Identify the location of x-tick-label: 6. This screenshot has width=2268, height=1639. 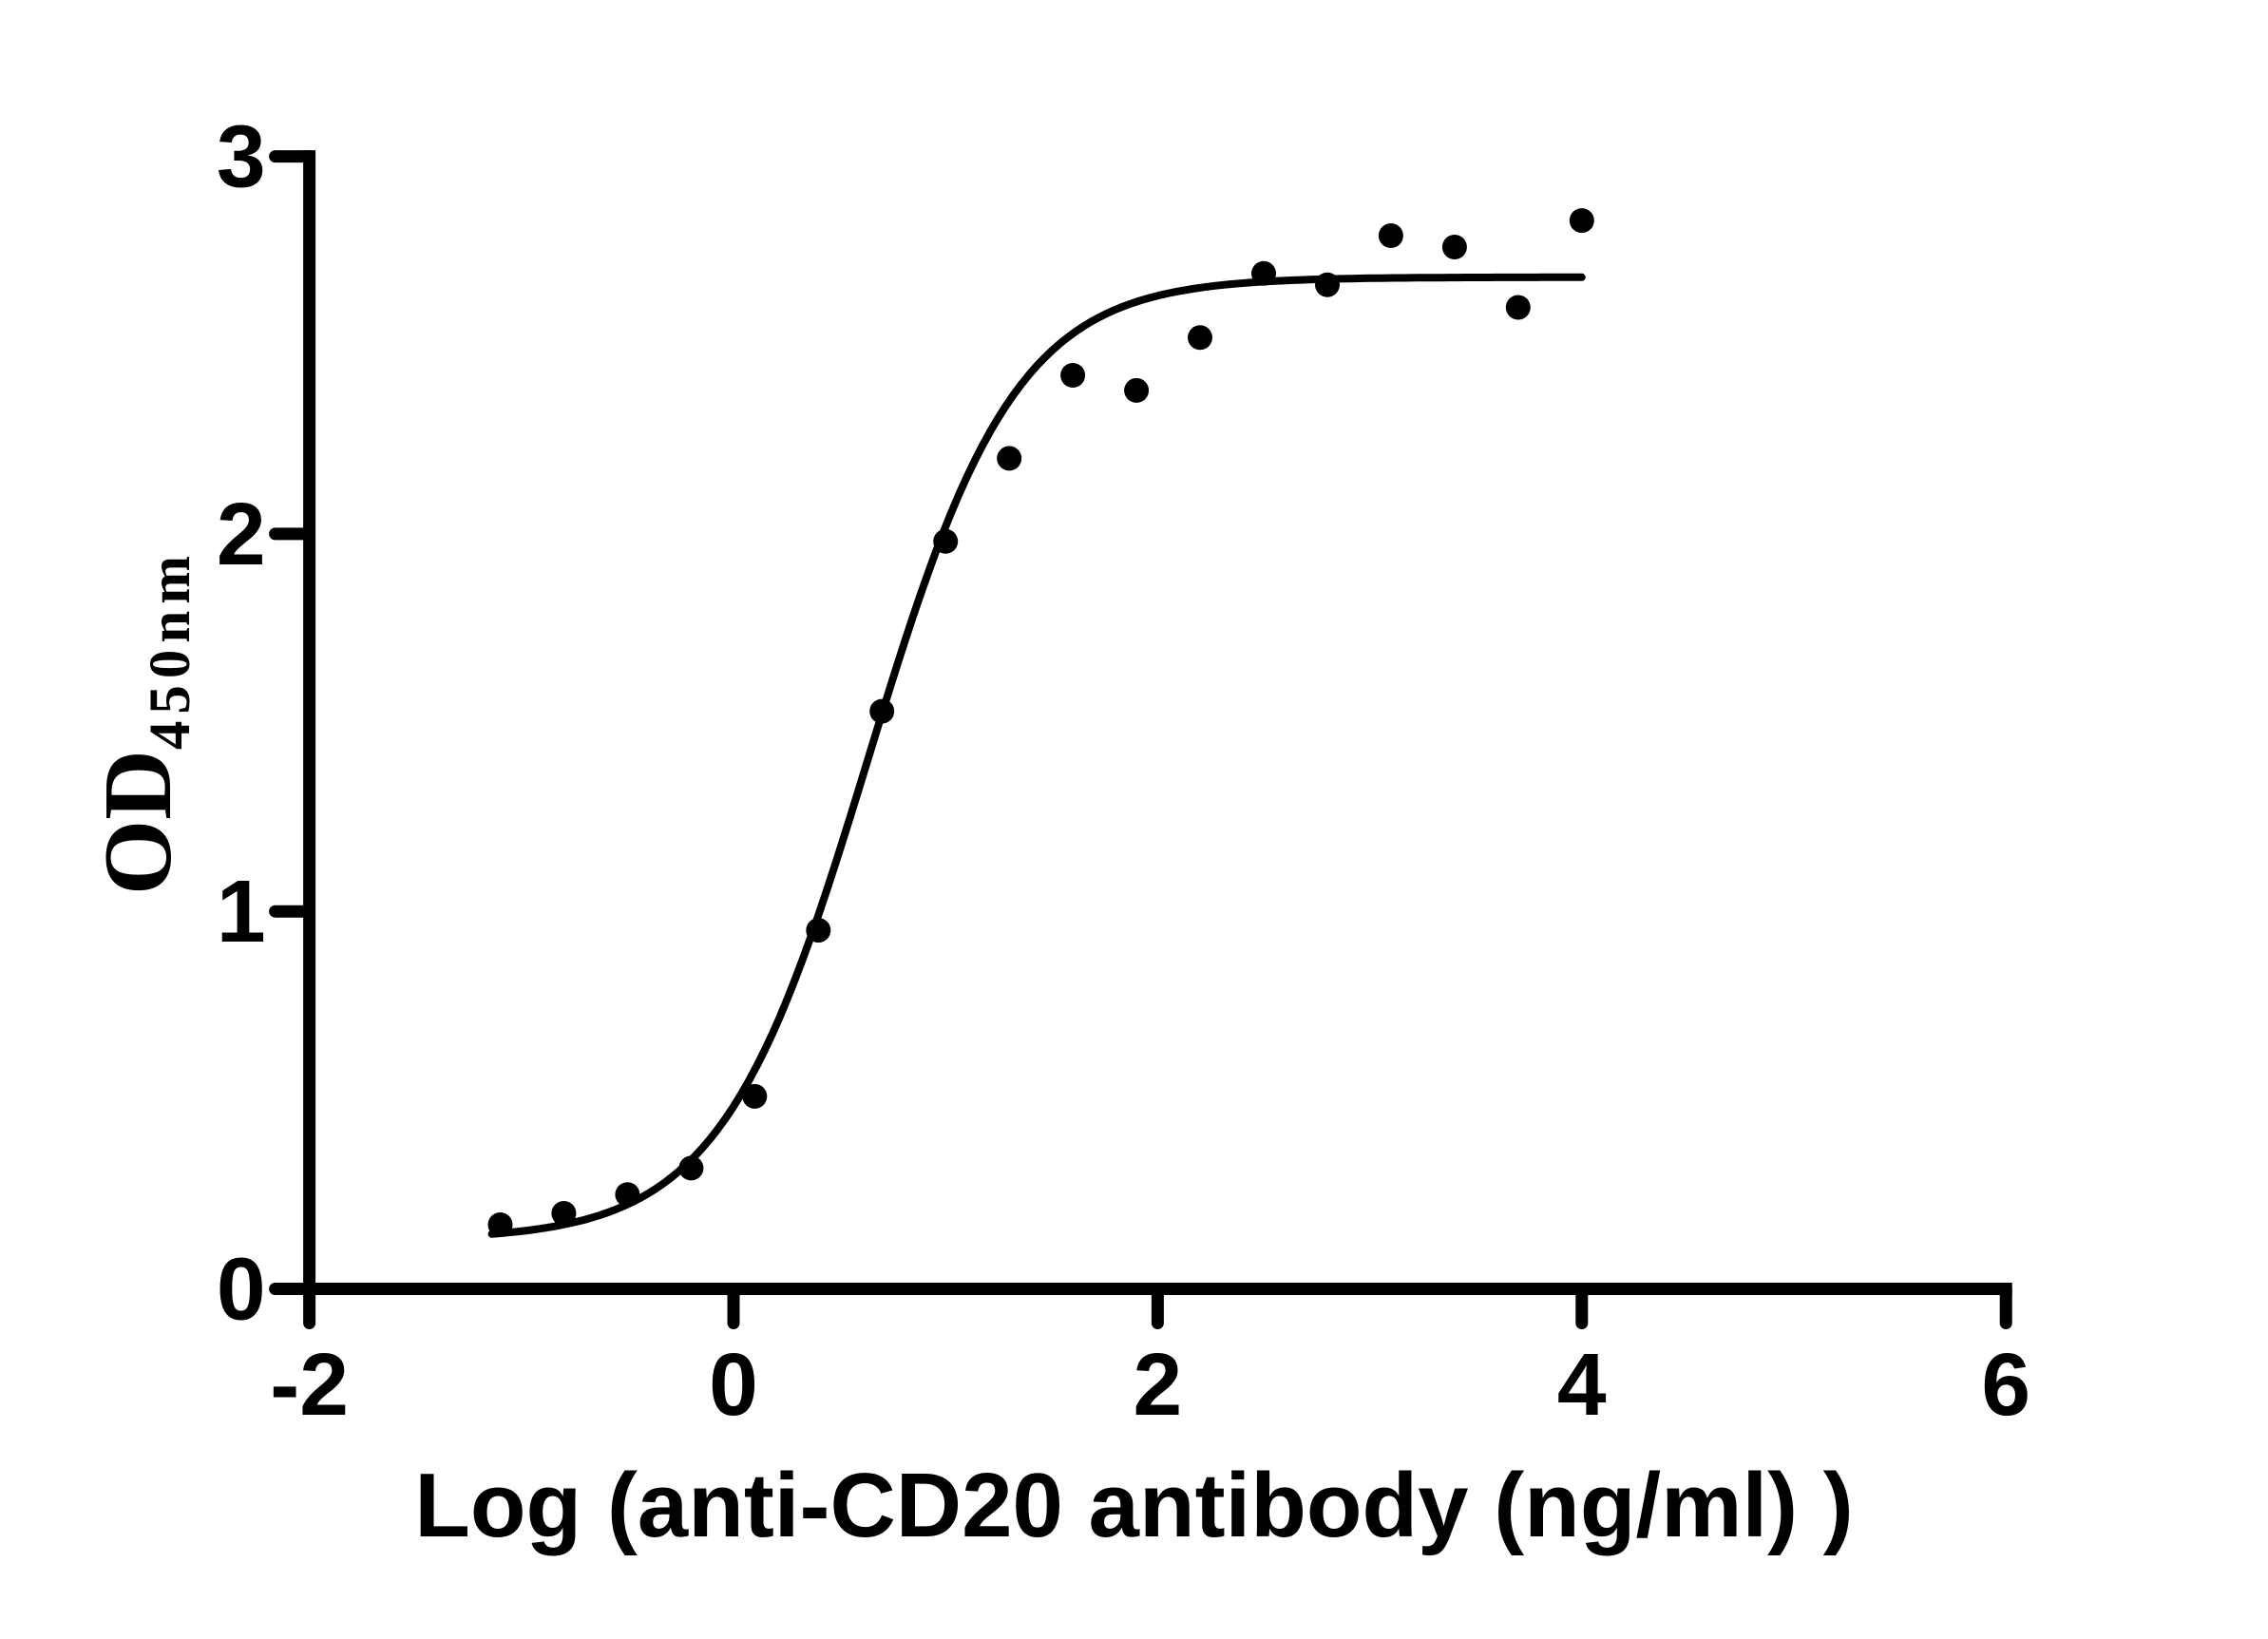
(2005, 1384).